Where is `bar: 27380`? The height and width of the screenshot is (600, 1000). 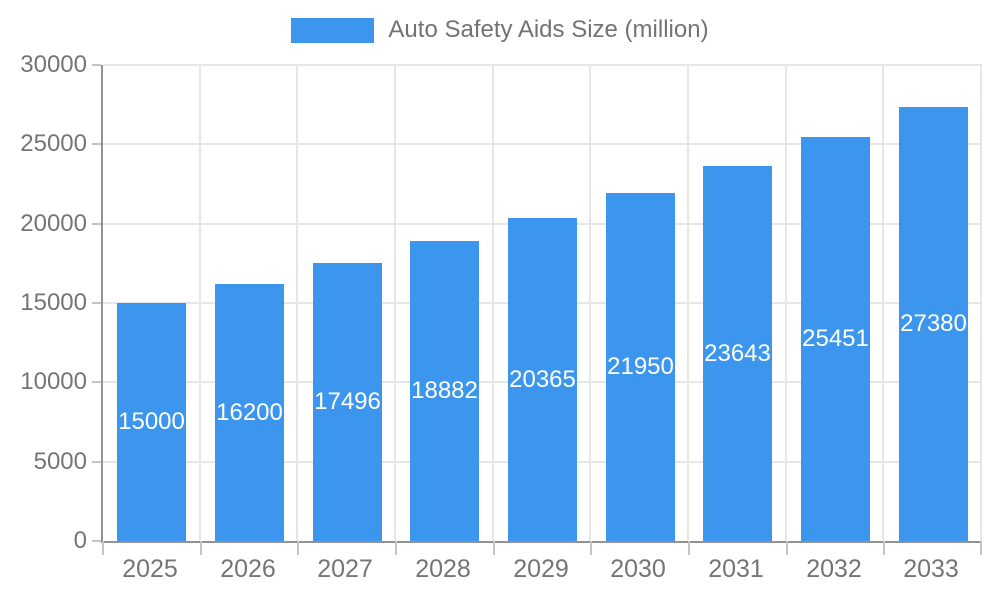 bar: 27380 is located at coordinates (933, 324).